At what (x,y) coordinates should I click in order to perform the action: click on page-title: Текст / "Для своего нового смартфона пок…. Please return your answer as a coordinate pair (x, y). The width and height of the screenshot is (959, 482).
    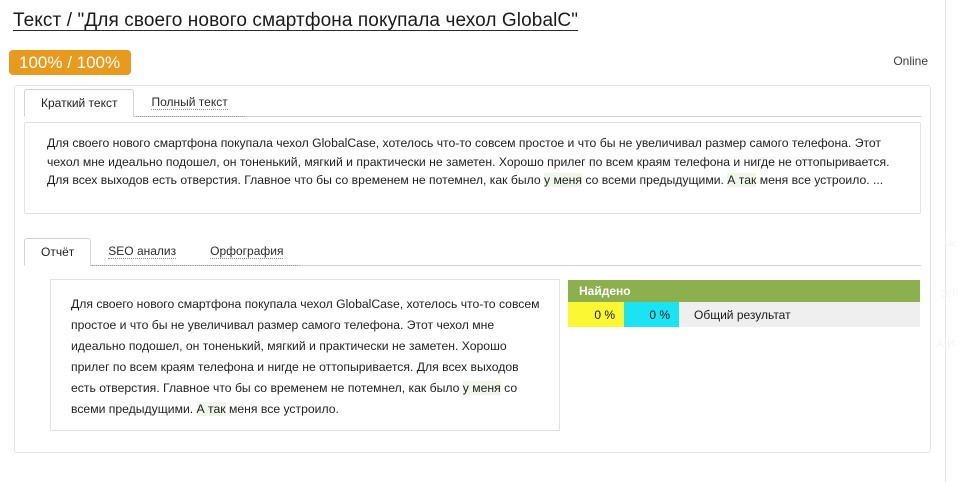
    Looking at the image, I should click on (296, 20).